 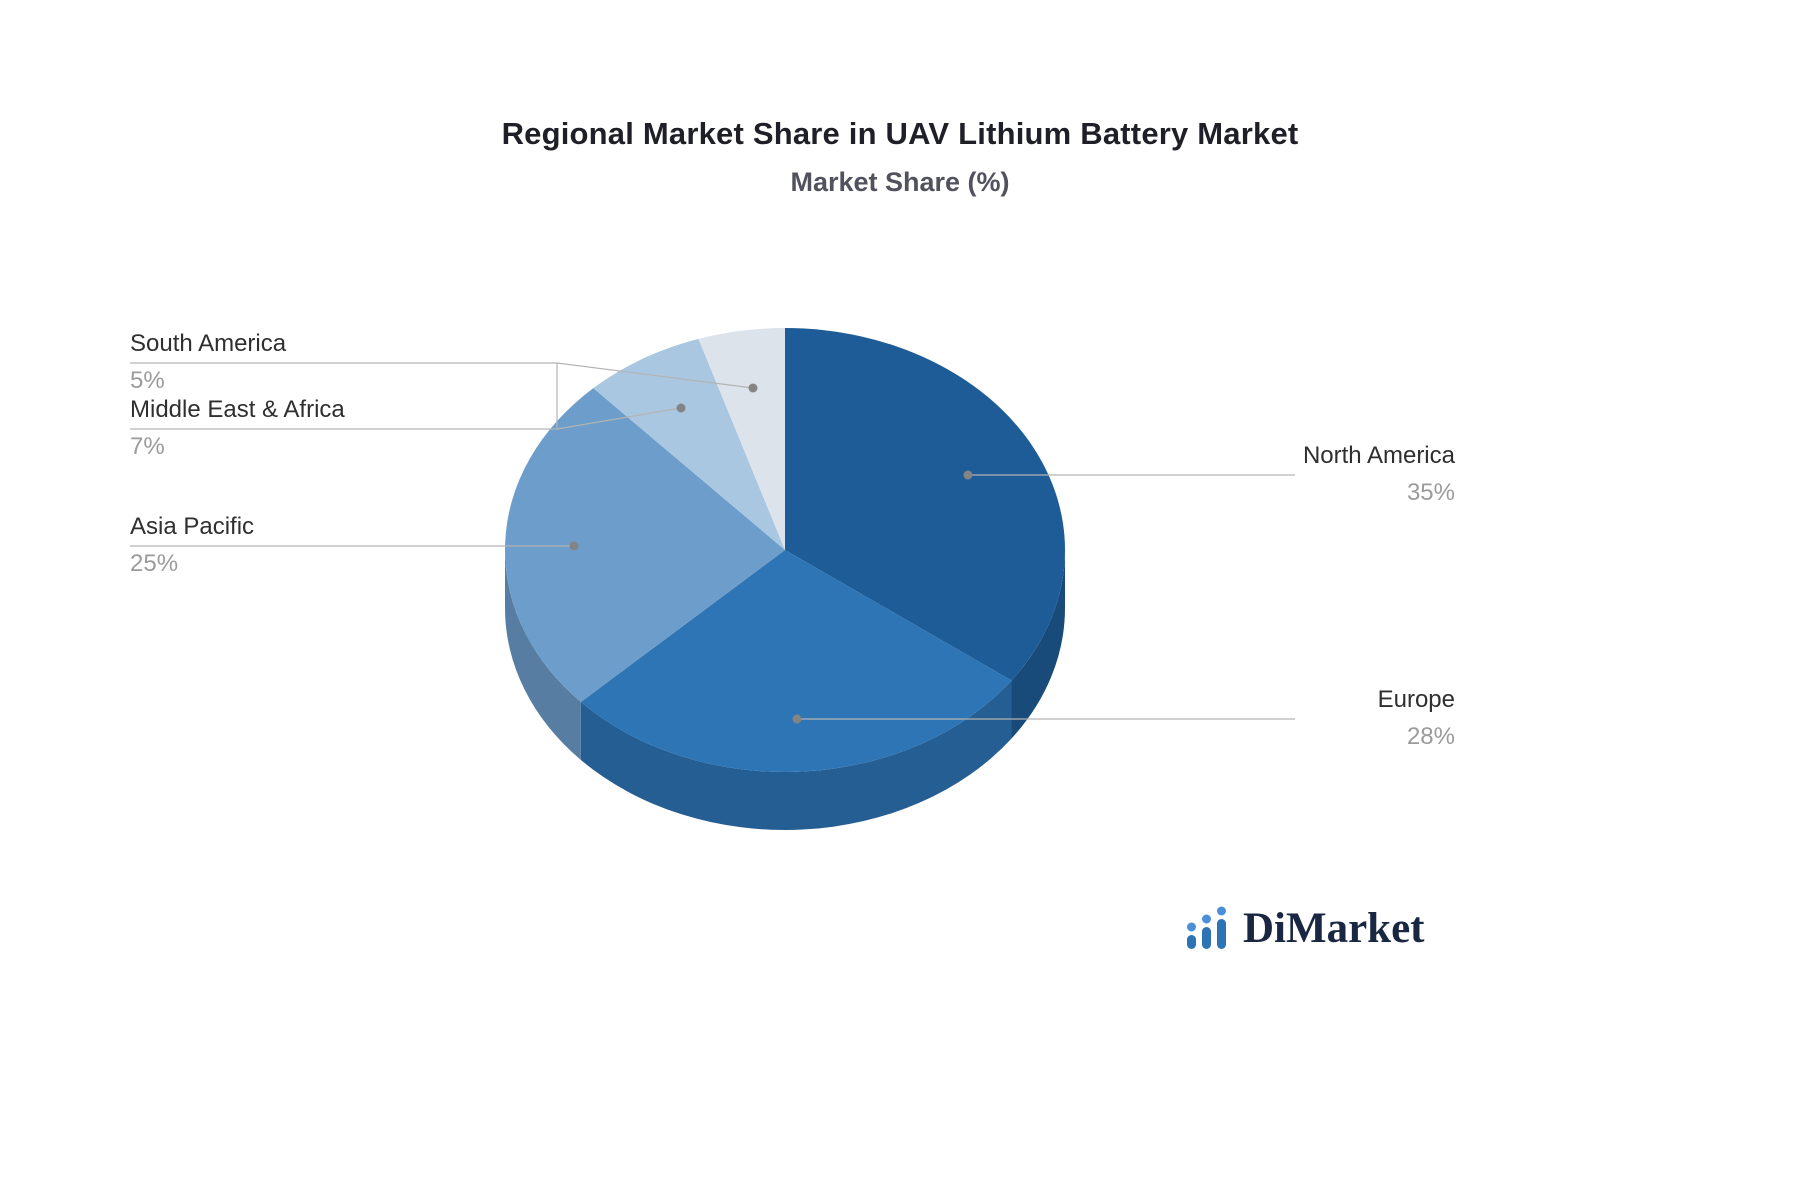 What do you see at coordinates (900, 182) in the screenshot?
I see `chart-subtitle: Market Share (%)` at bounding box center [900, 182].